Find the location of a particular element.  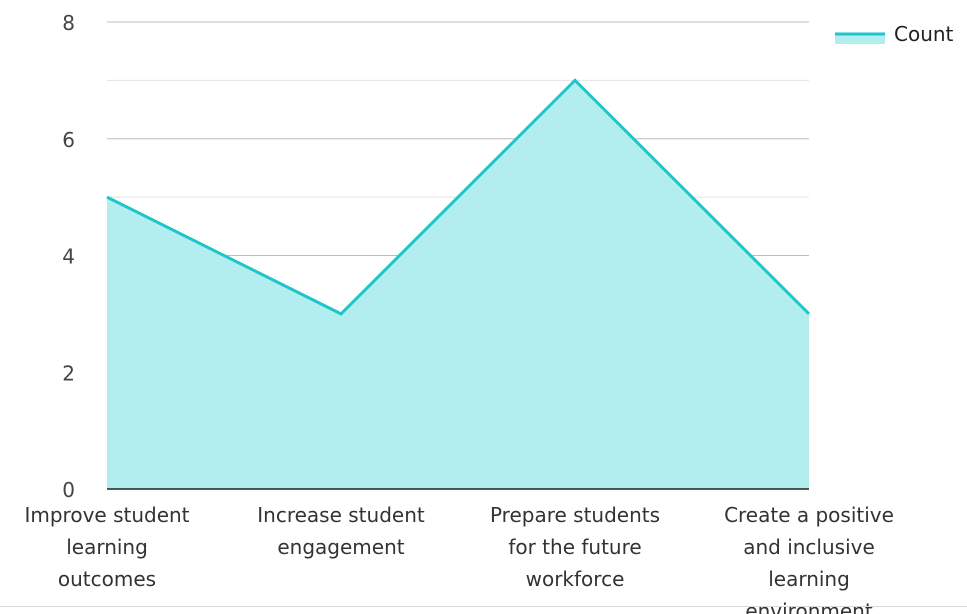

y-axis: 0 2 4 6 8 is located at coordinates (68, 256).